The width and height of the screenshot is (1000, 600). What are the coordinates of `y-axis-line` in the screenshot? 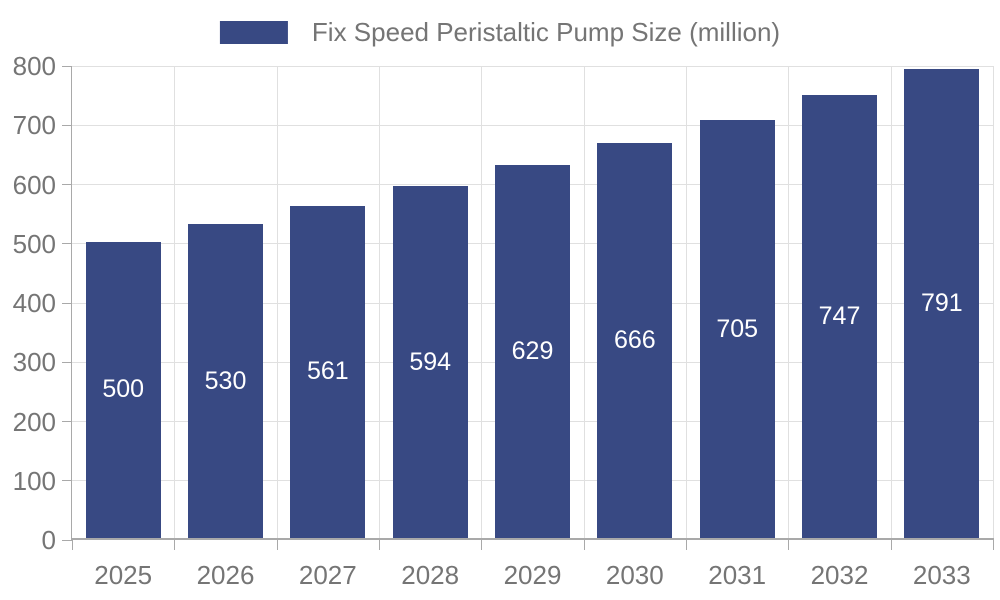 It's located at (71, 303).